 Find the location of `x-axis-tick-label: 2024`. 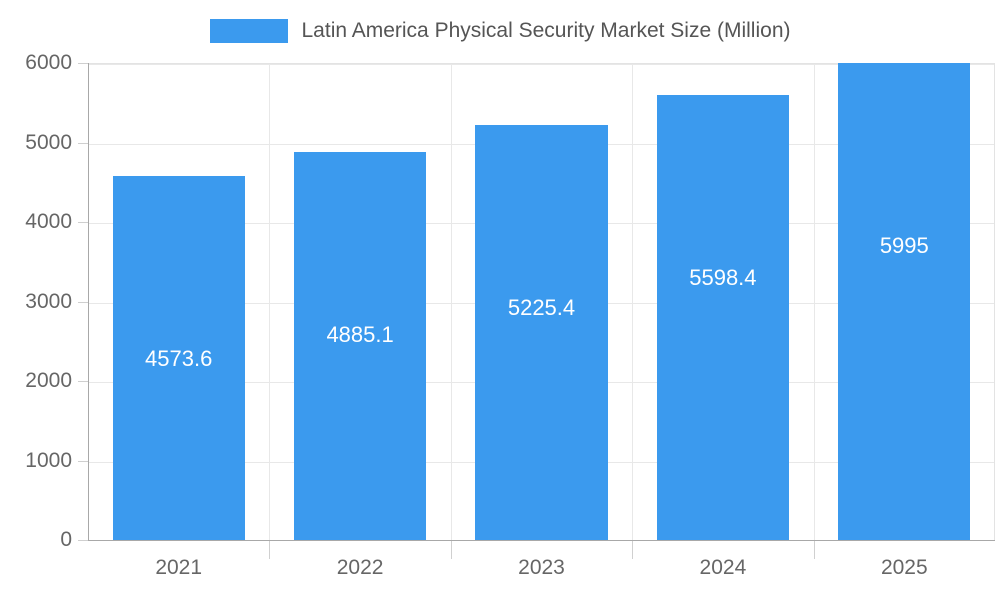

x-axis-tick-label: 2024 is located at coordinates (723, 567).